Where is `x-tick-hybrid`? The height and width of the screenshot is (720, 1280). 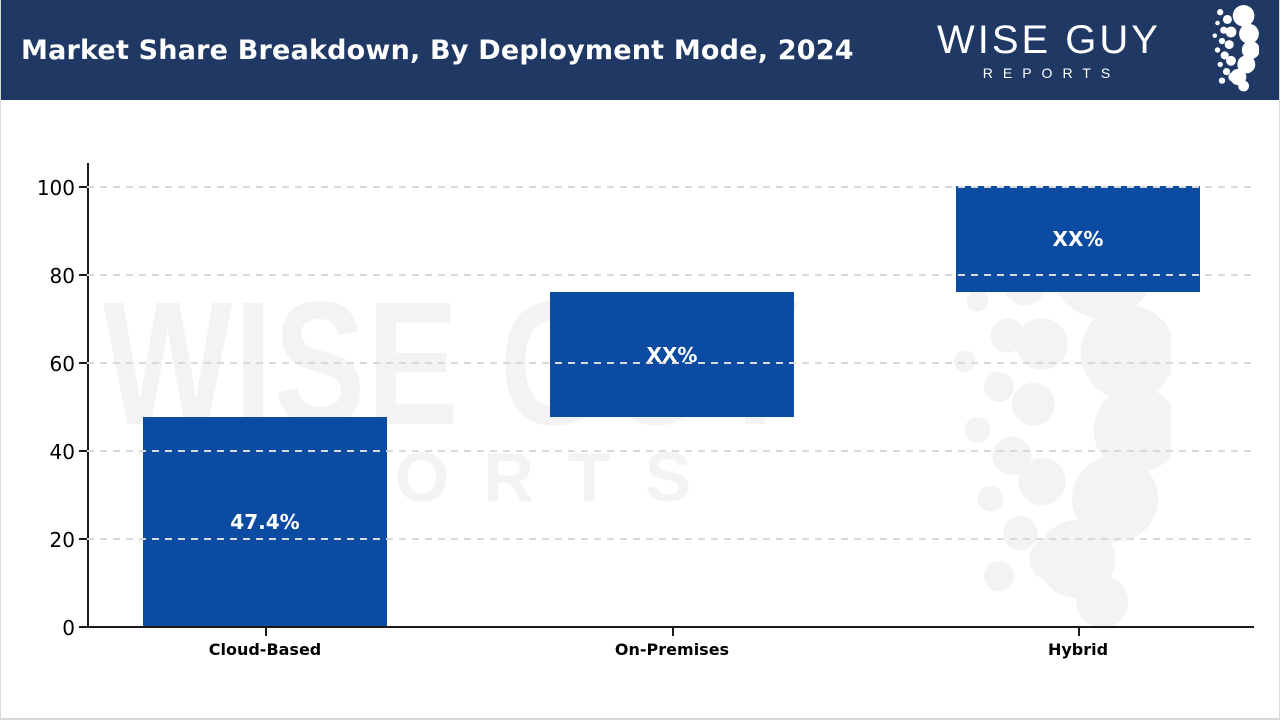
x-tick-hybrid is located at coordinates (1079, 632).